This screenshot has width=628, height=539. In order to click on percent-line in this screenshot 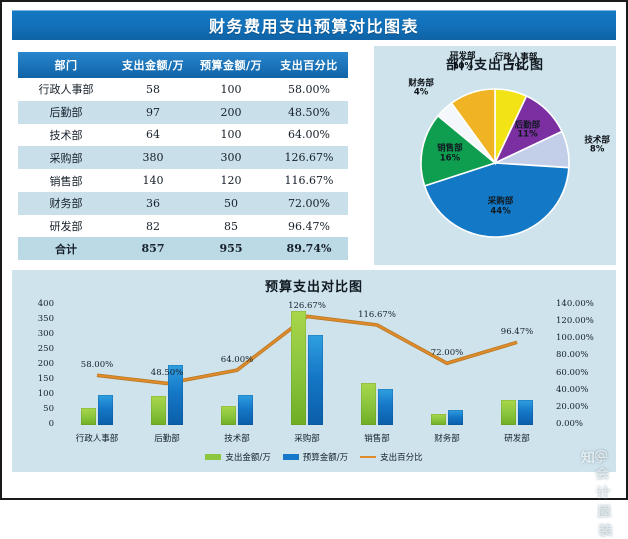, I will do `click(307, 350)`.